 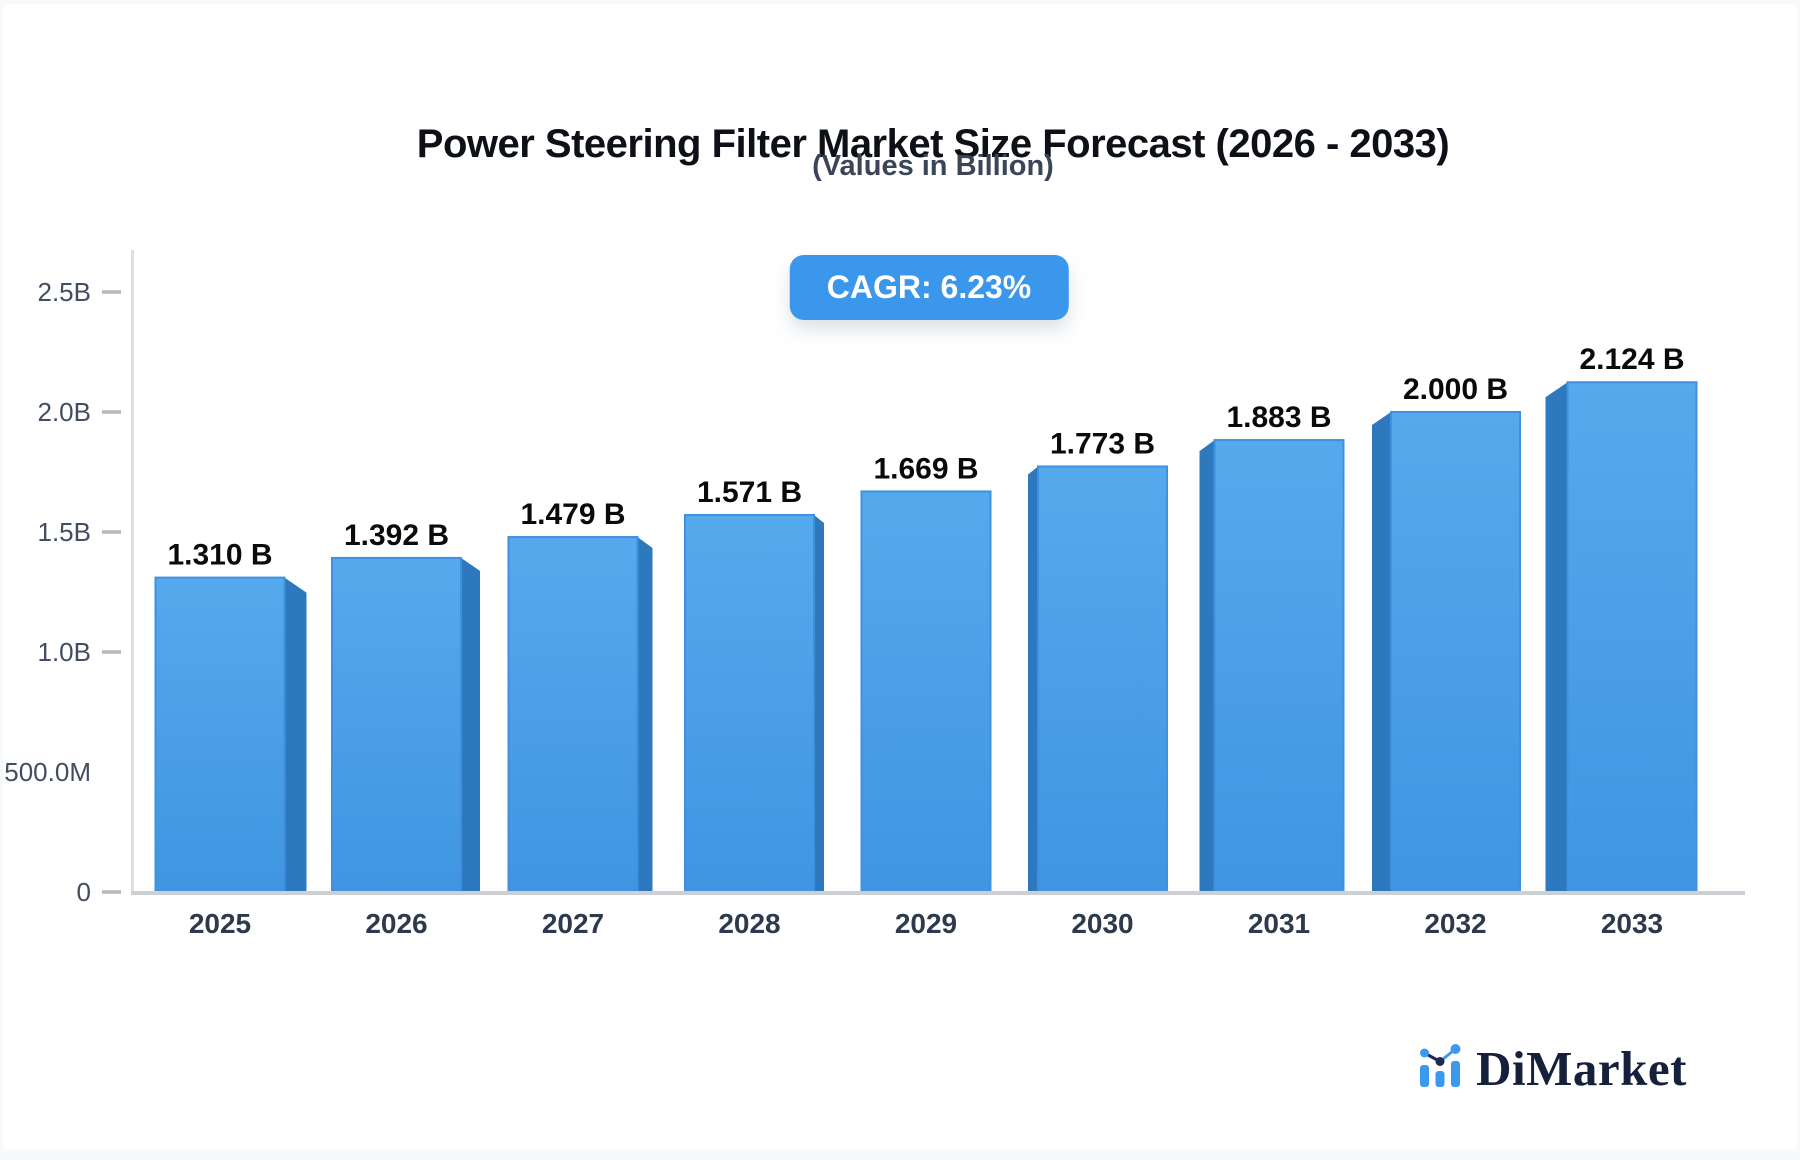 What do you see at coordinates (396, 923) in the screenshot?
I see `x-tick-label: 2026` at bounding box center [396, 923].